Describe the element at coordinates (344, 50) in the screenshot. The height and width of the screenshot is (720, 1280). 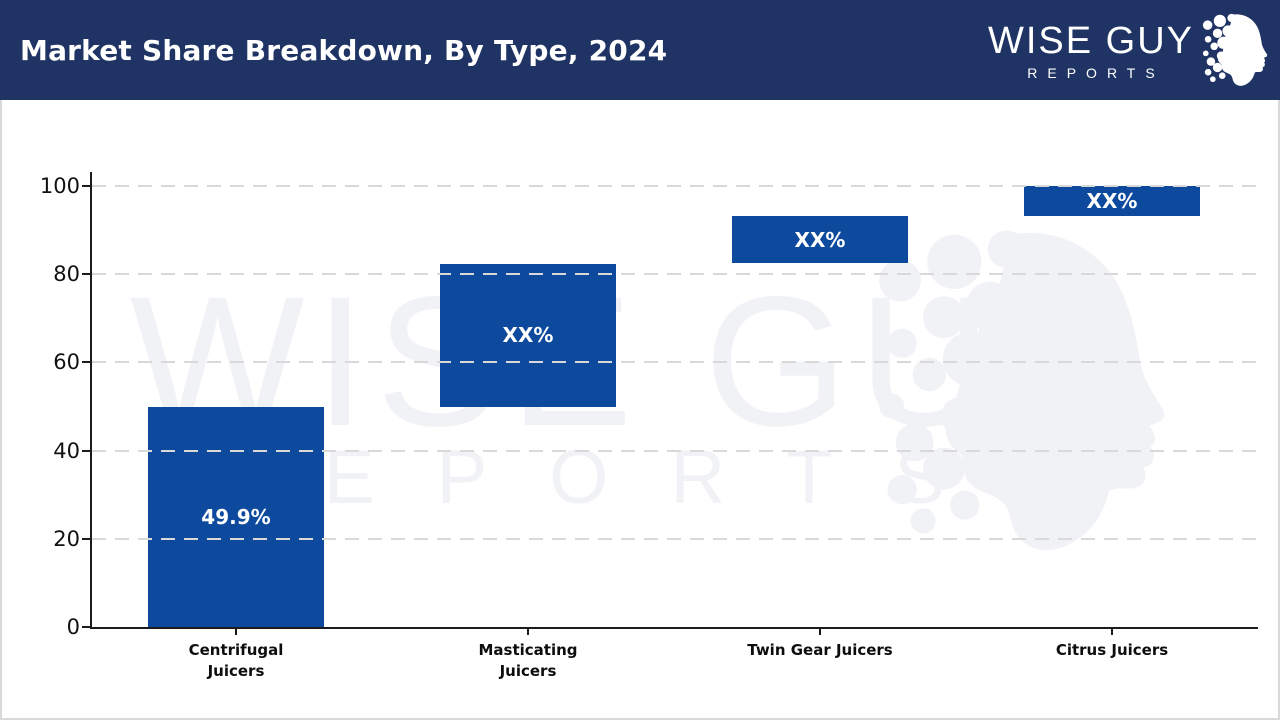
I see `page-title: Market Share Breakdown, By Type, 2024` at that location.